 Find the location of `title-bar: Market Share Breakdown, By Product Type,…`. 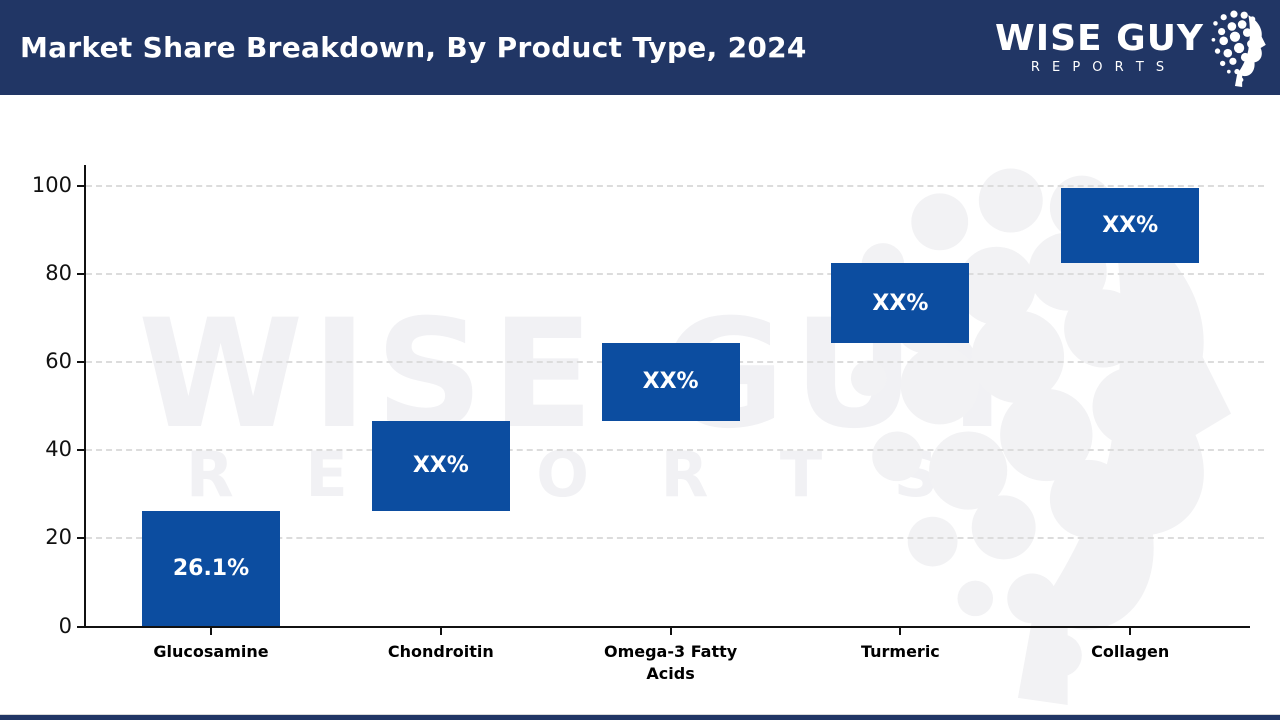

title-bar: Market Share Breakdown, By Product Type,… is located at coordinates (640, 47).